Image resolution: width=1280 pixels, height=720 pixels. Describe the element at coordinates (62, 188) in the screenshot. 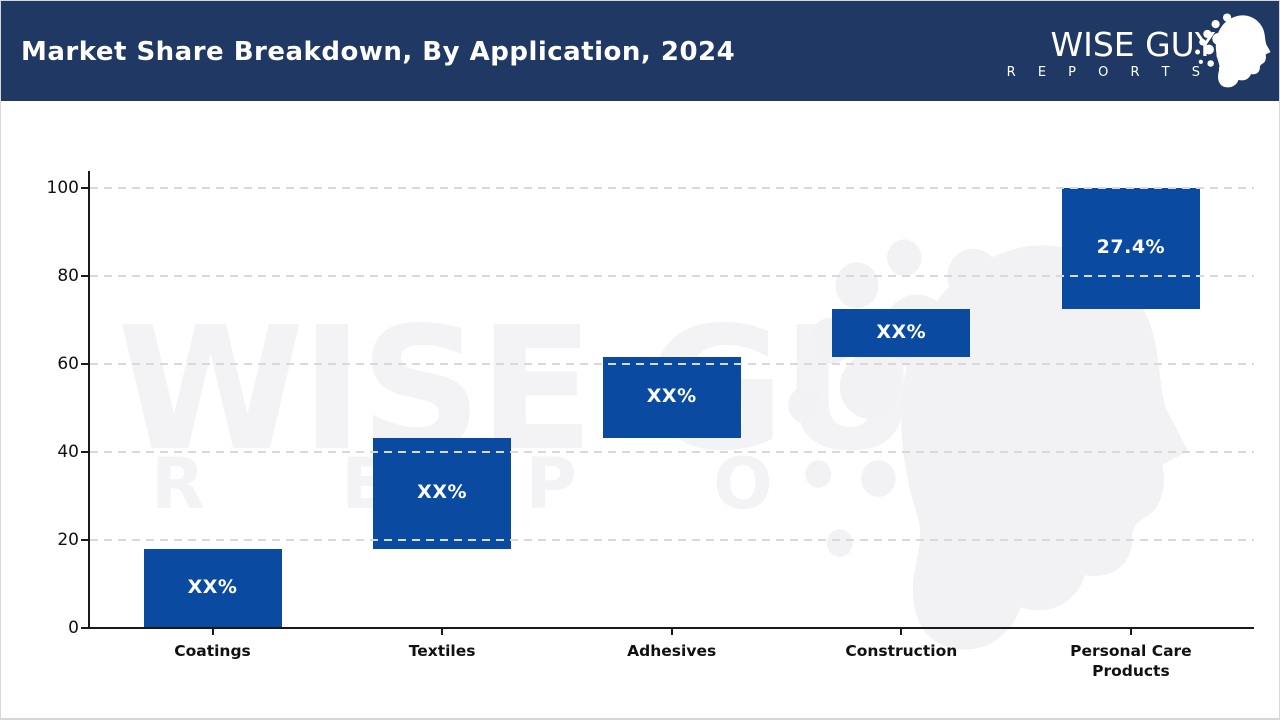

I see `y-tick-label-100: 100` at that location.